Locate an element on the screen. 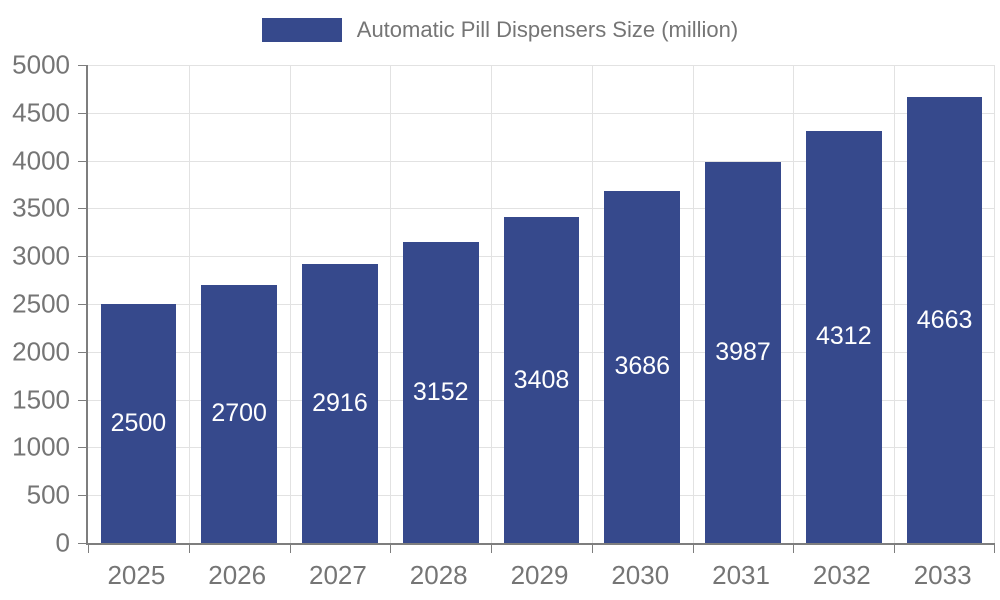 The width and height of the screenshot is (1000, 600). x-tick-label: 2025 is located at coordinates (136, 575).